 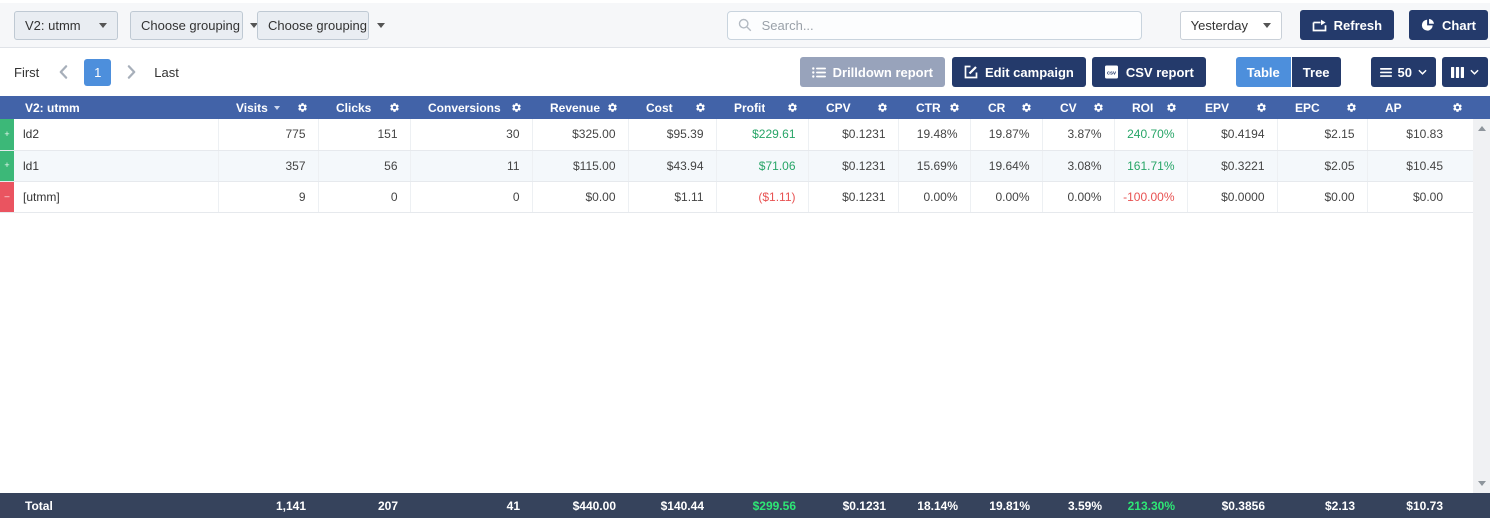 What do you see at coordinates (1459, 25) in the screenshot?
I see `chart-button-label: Chart` at bounding box center [1459, 25].